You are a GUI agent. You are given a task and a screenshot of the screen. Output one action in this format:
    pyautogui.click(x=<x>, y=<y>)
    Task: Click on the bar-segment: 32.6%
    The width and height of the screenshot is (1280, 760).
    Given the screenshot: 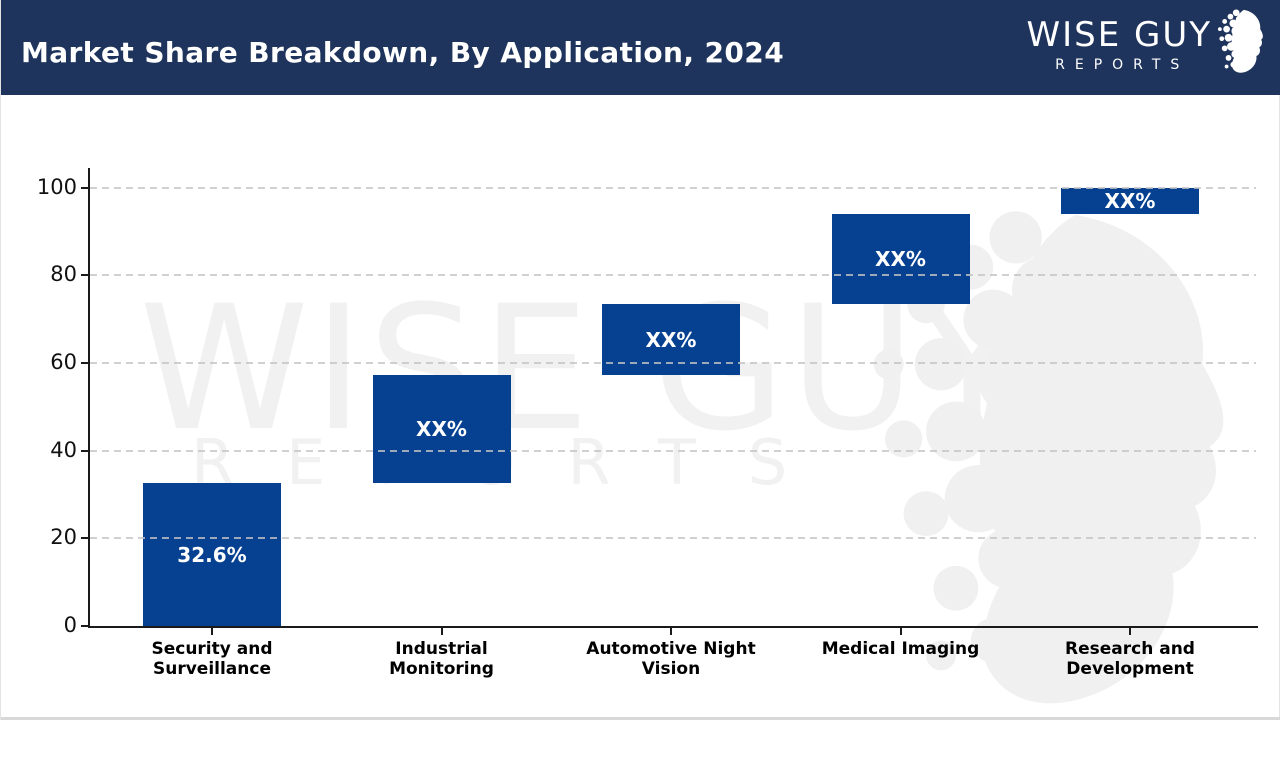 What is the action you would take?
    pyautogui.click(x=212, y=554)
    